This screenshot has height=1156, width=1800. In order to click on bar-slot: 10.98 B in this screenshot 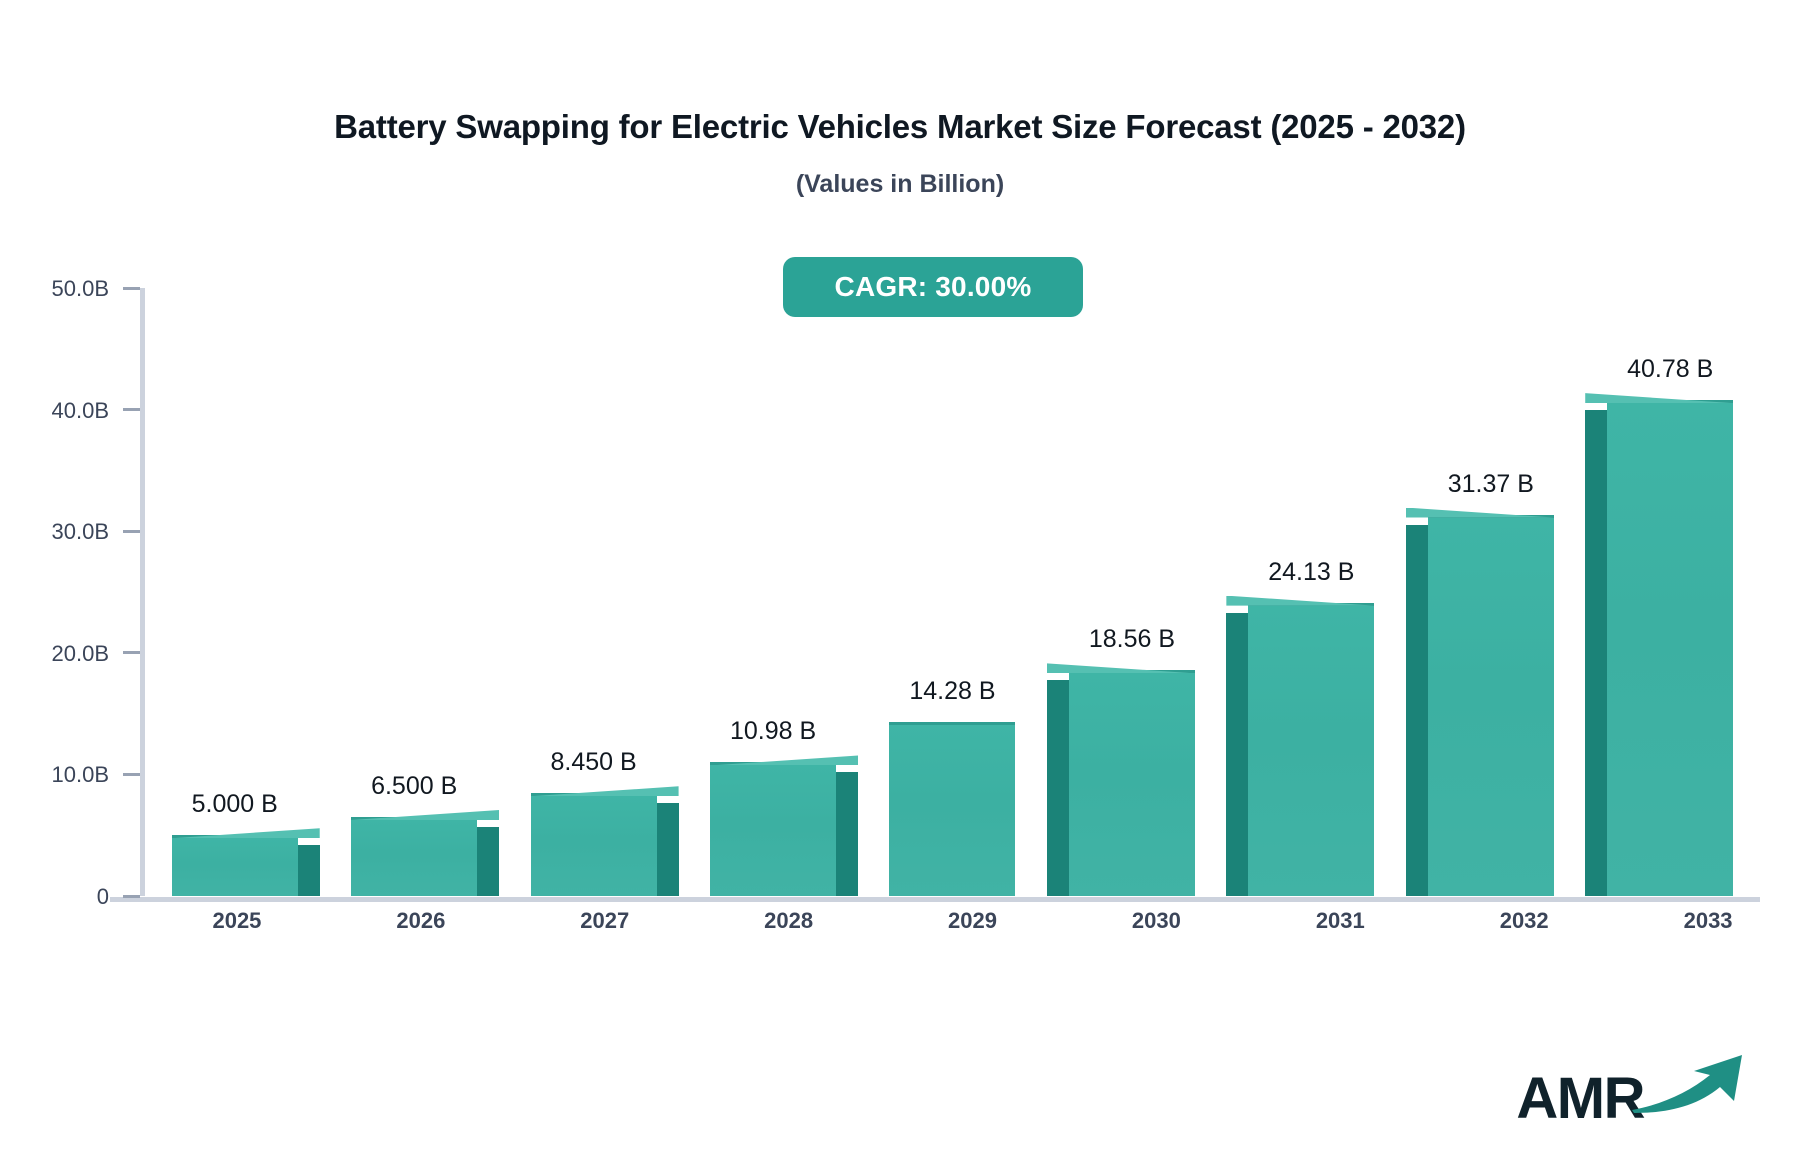, I will do `click(772, 592)`.